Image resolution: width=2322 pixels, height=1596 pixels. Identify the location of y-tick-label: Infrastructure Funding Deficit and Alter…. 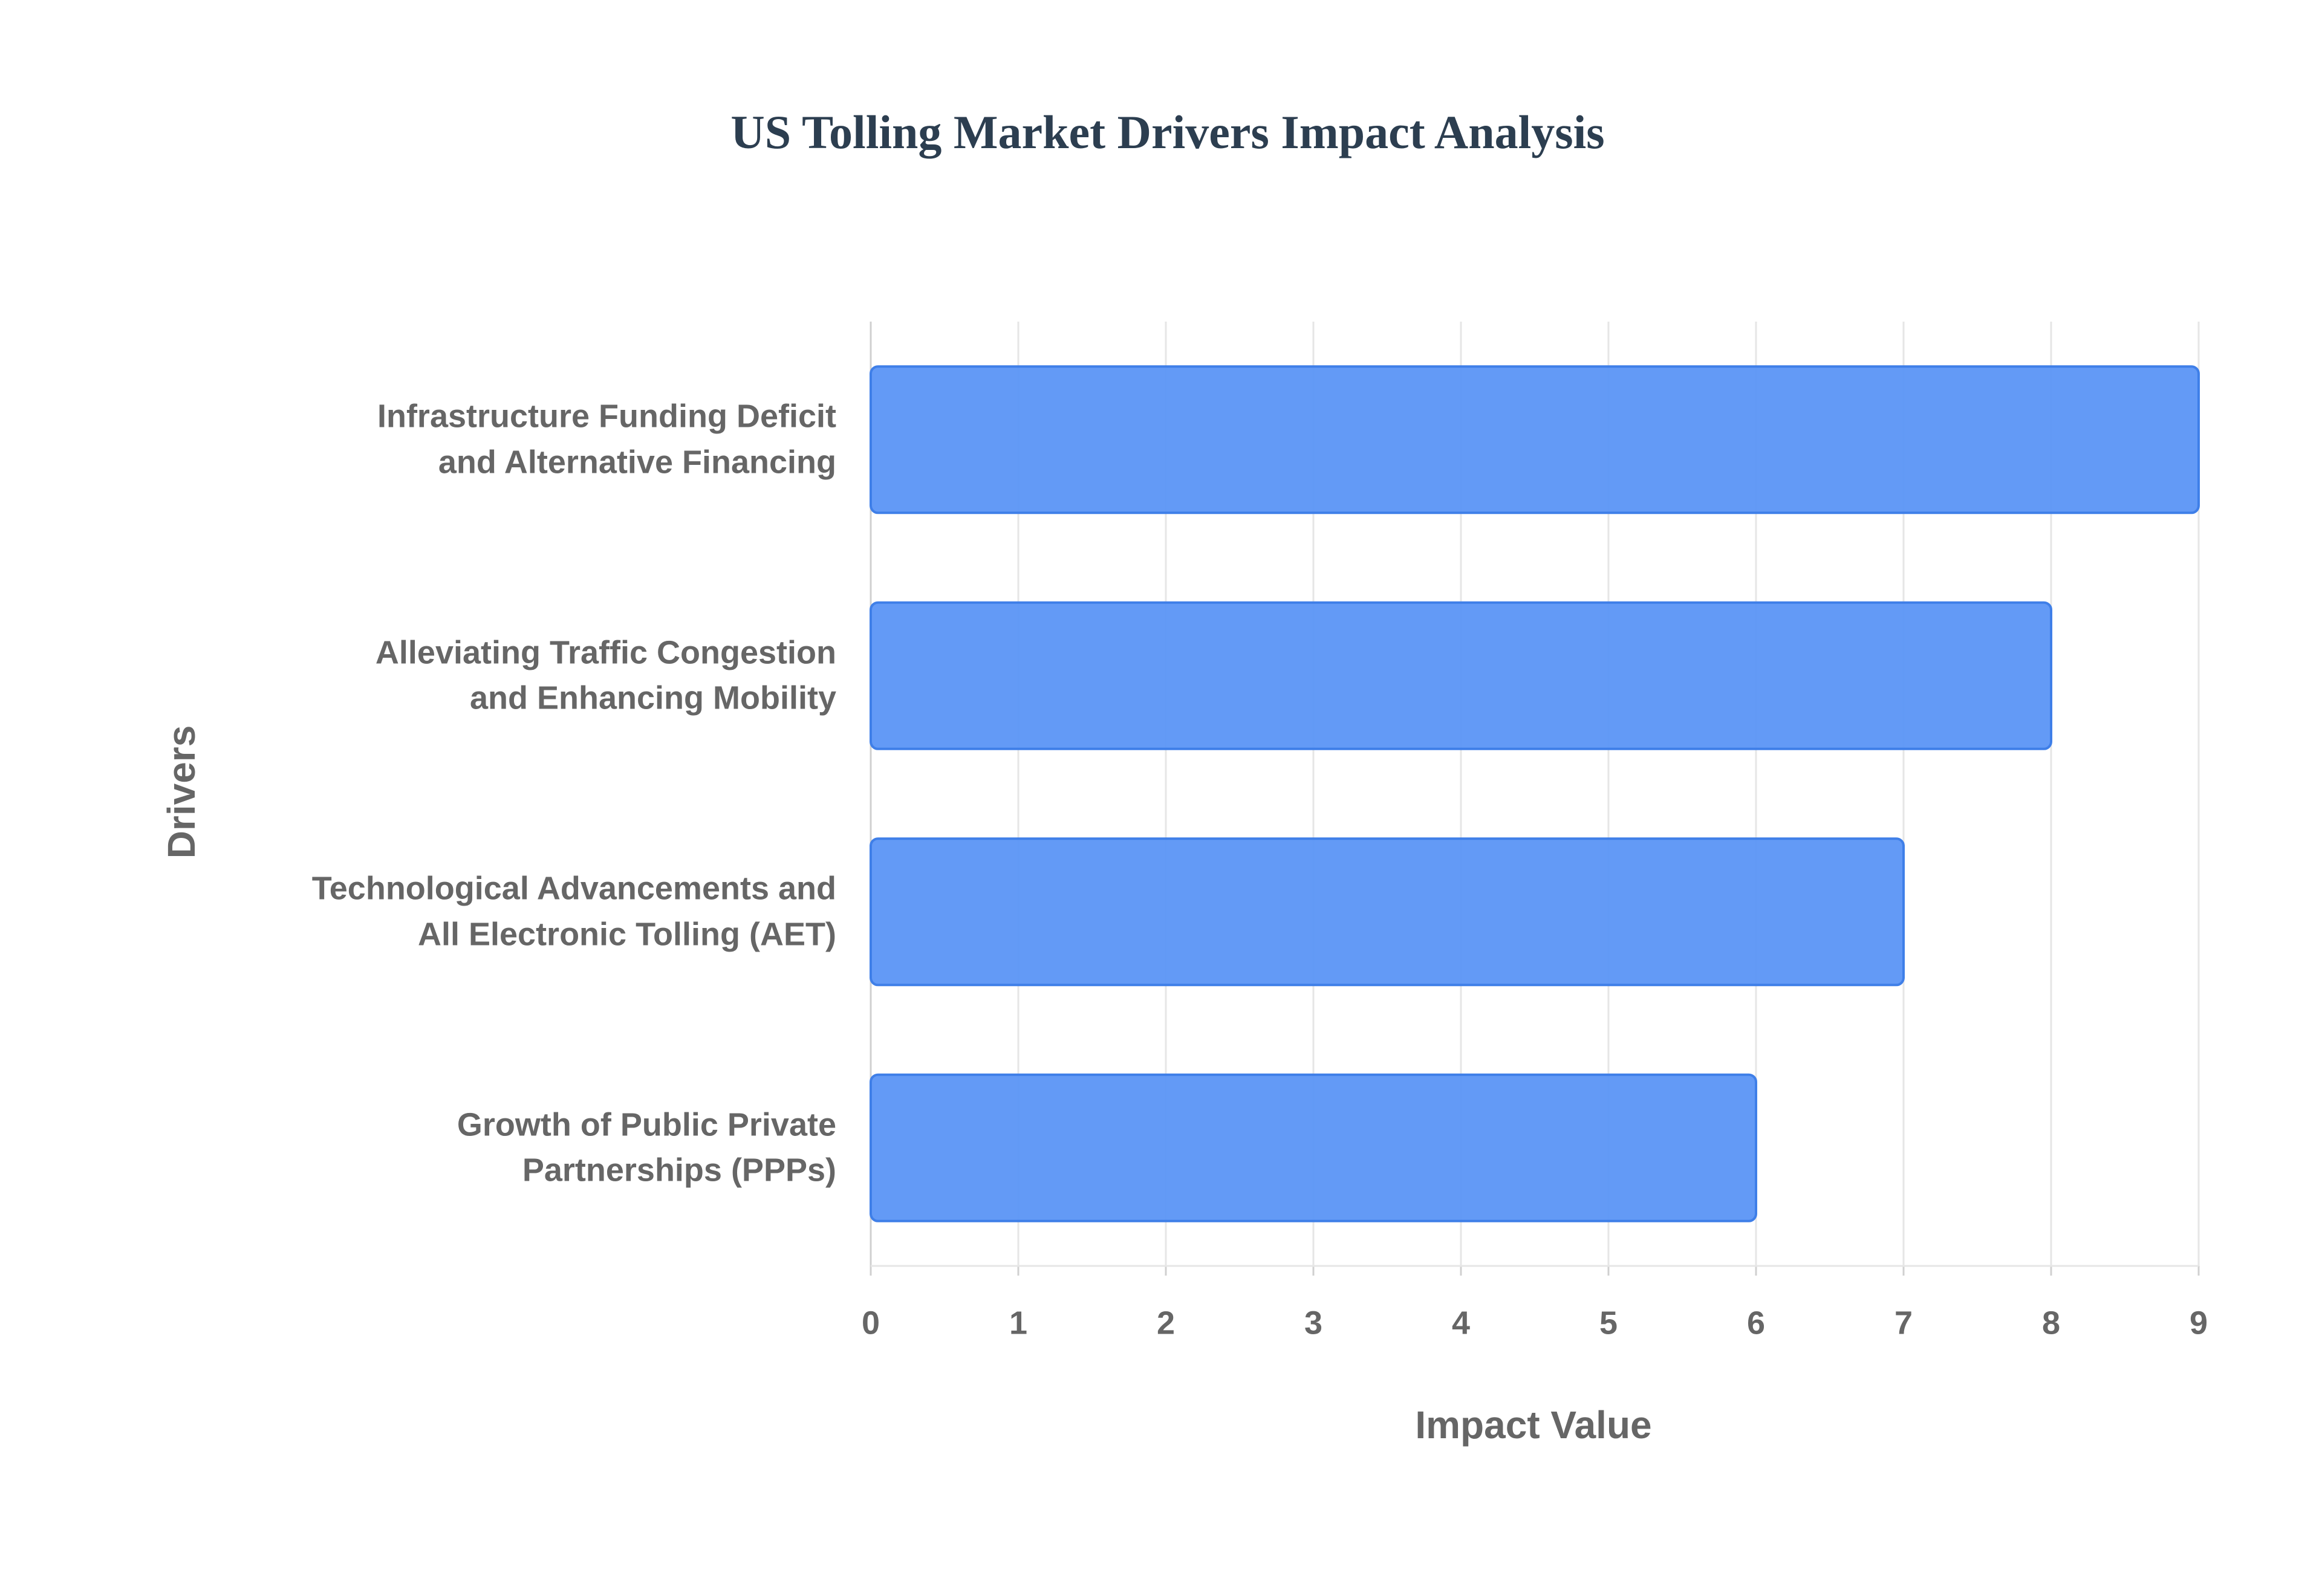
(606, 439).